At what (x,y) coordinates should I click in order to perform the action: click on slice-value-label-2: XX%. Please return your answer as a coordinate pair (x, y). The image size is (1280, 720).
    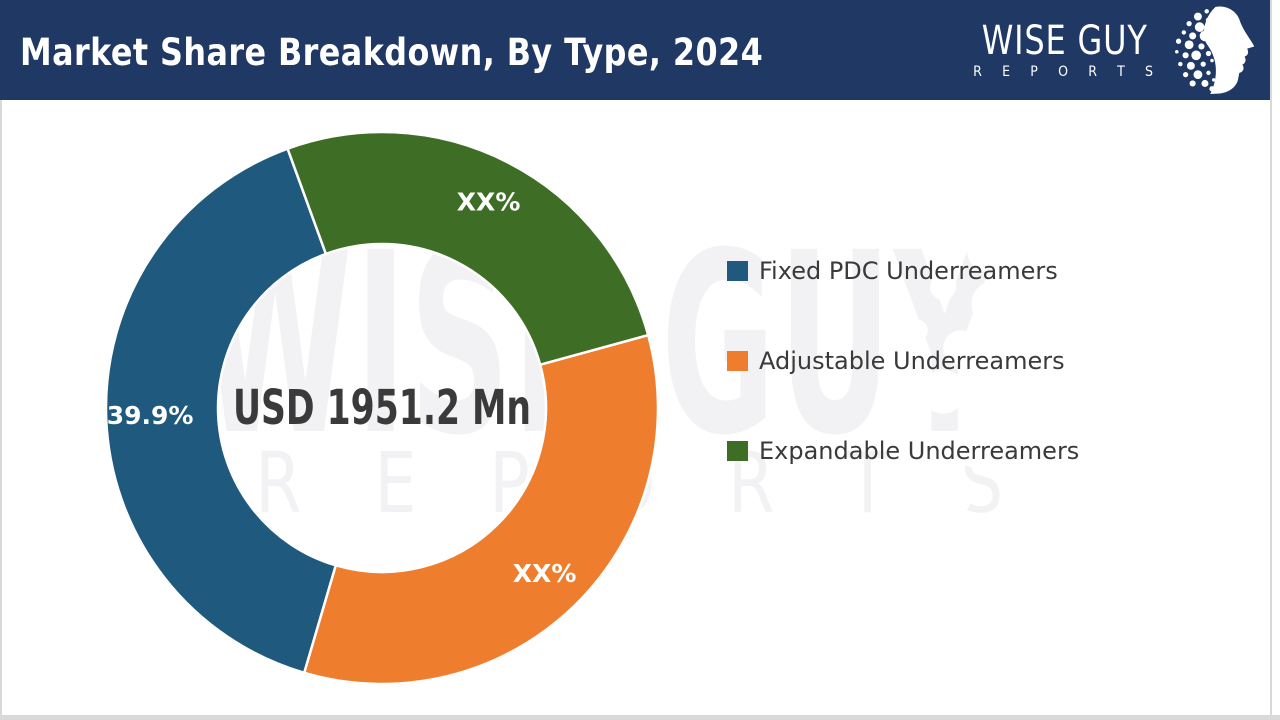
    Looking at the image, I should click on (489, 201).